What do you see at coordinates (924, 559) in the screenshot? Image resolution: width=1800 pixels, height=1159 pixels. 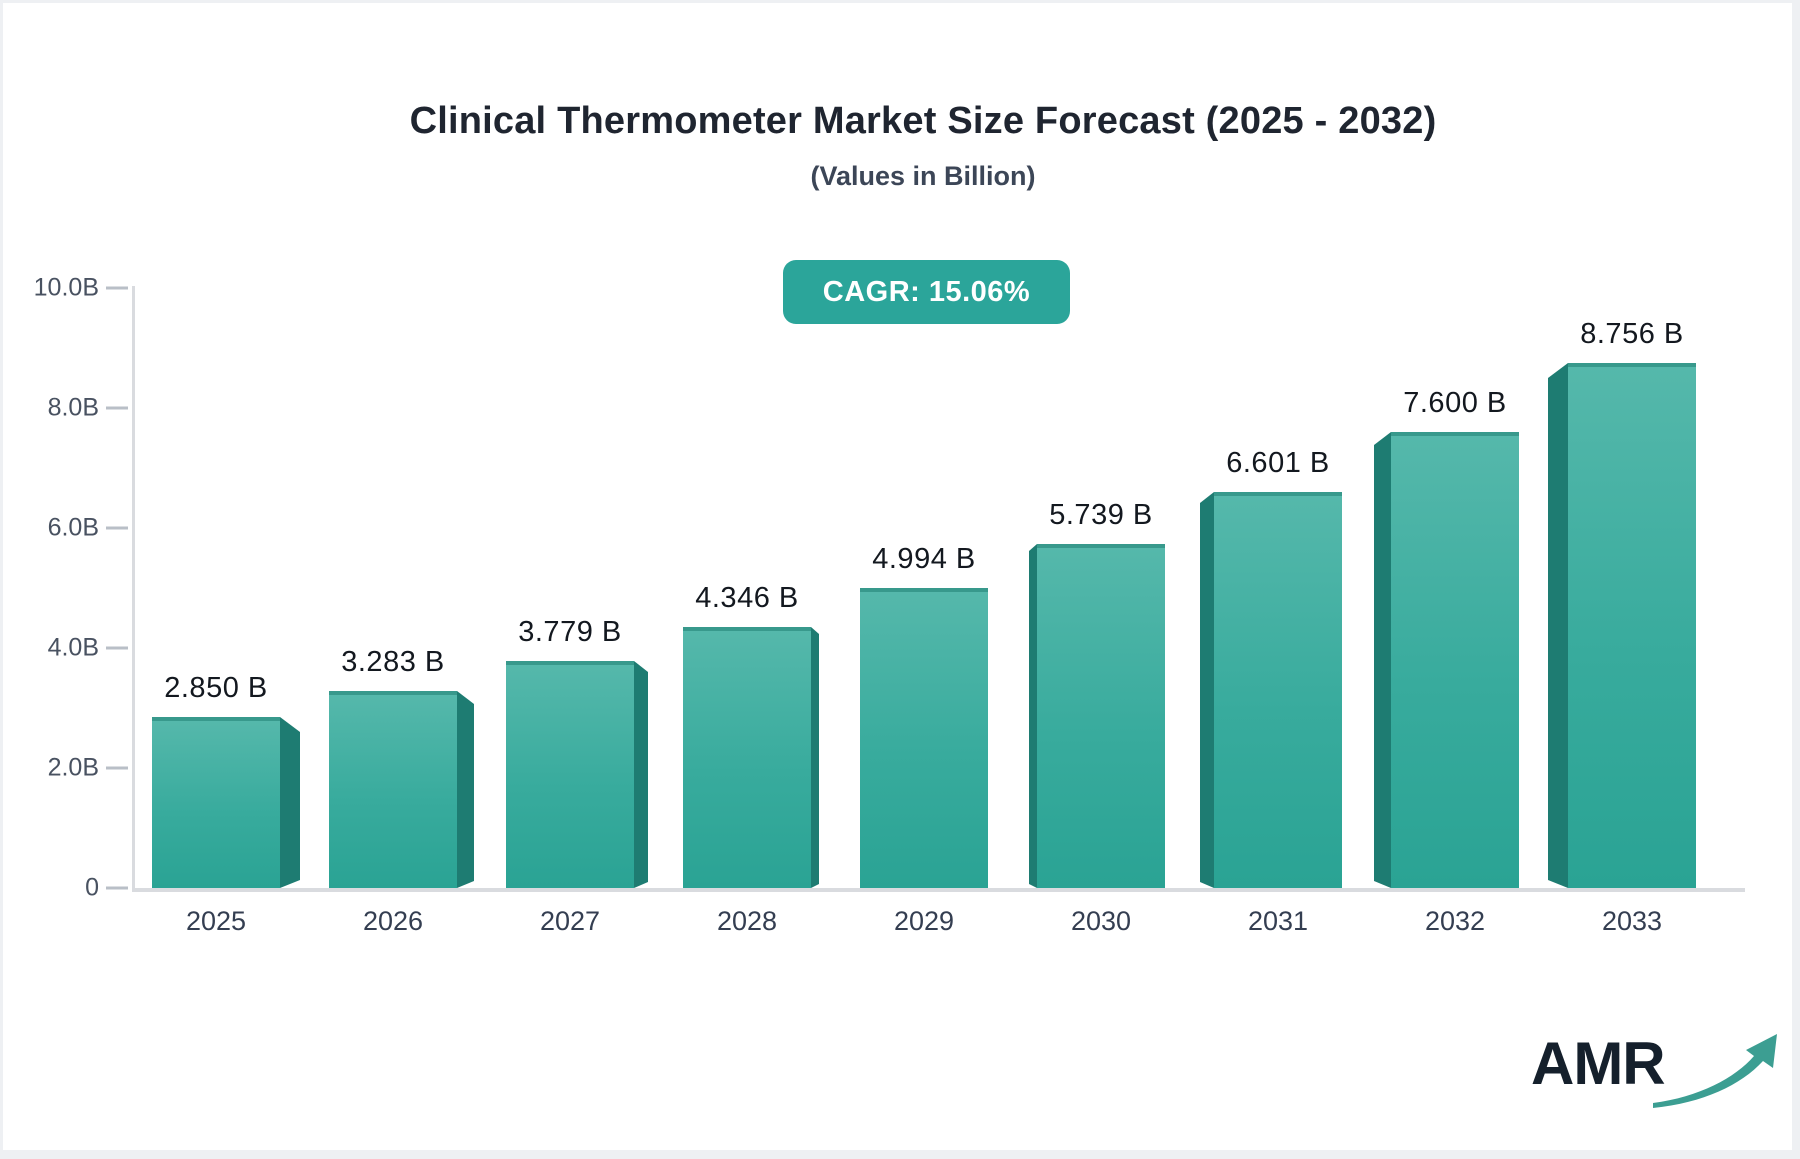 I see `bar-value-label: 4.994 B` at bounding box center [924, 559].